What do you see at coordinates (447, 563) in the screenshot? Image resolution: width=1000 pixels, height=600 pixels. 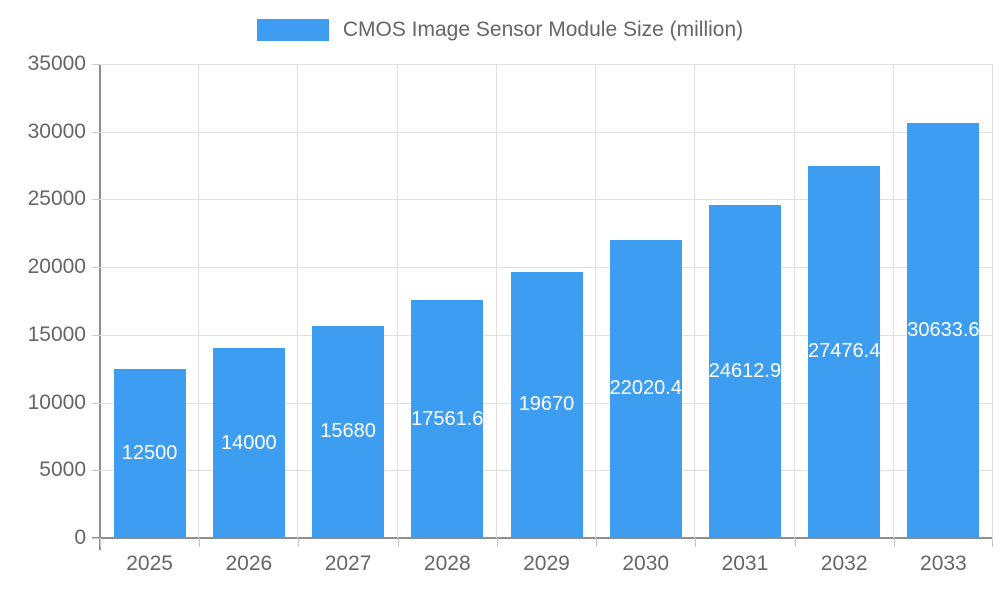 I see `x-axis-tick-label: 2028` at bounding box center [447, 563].